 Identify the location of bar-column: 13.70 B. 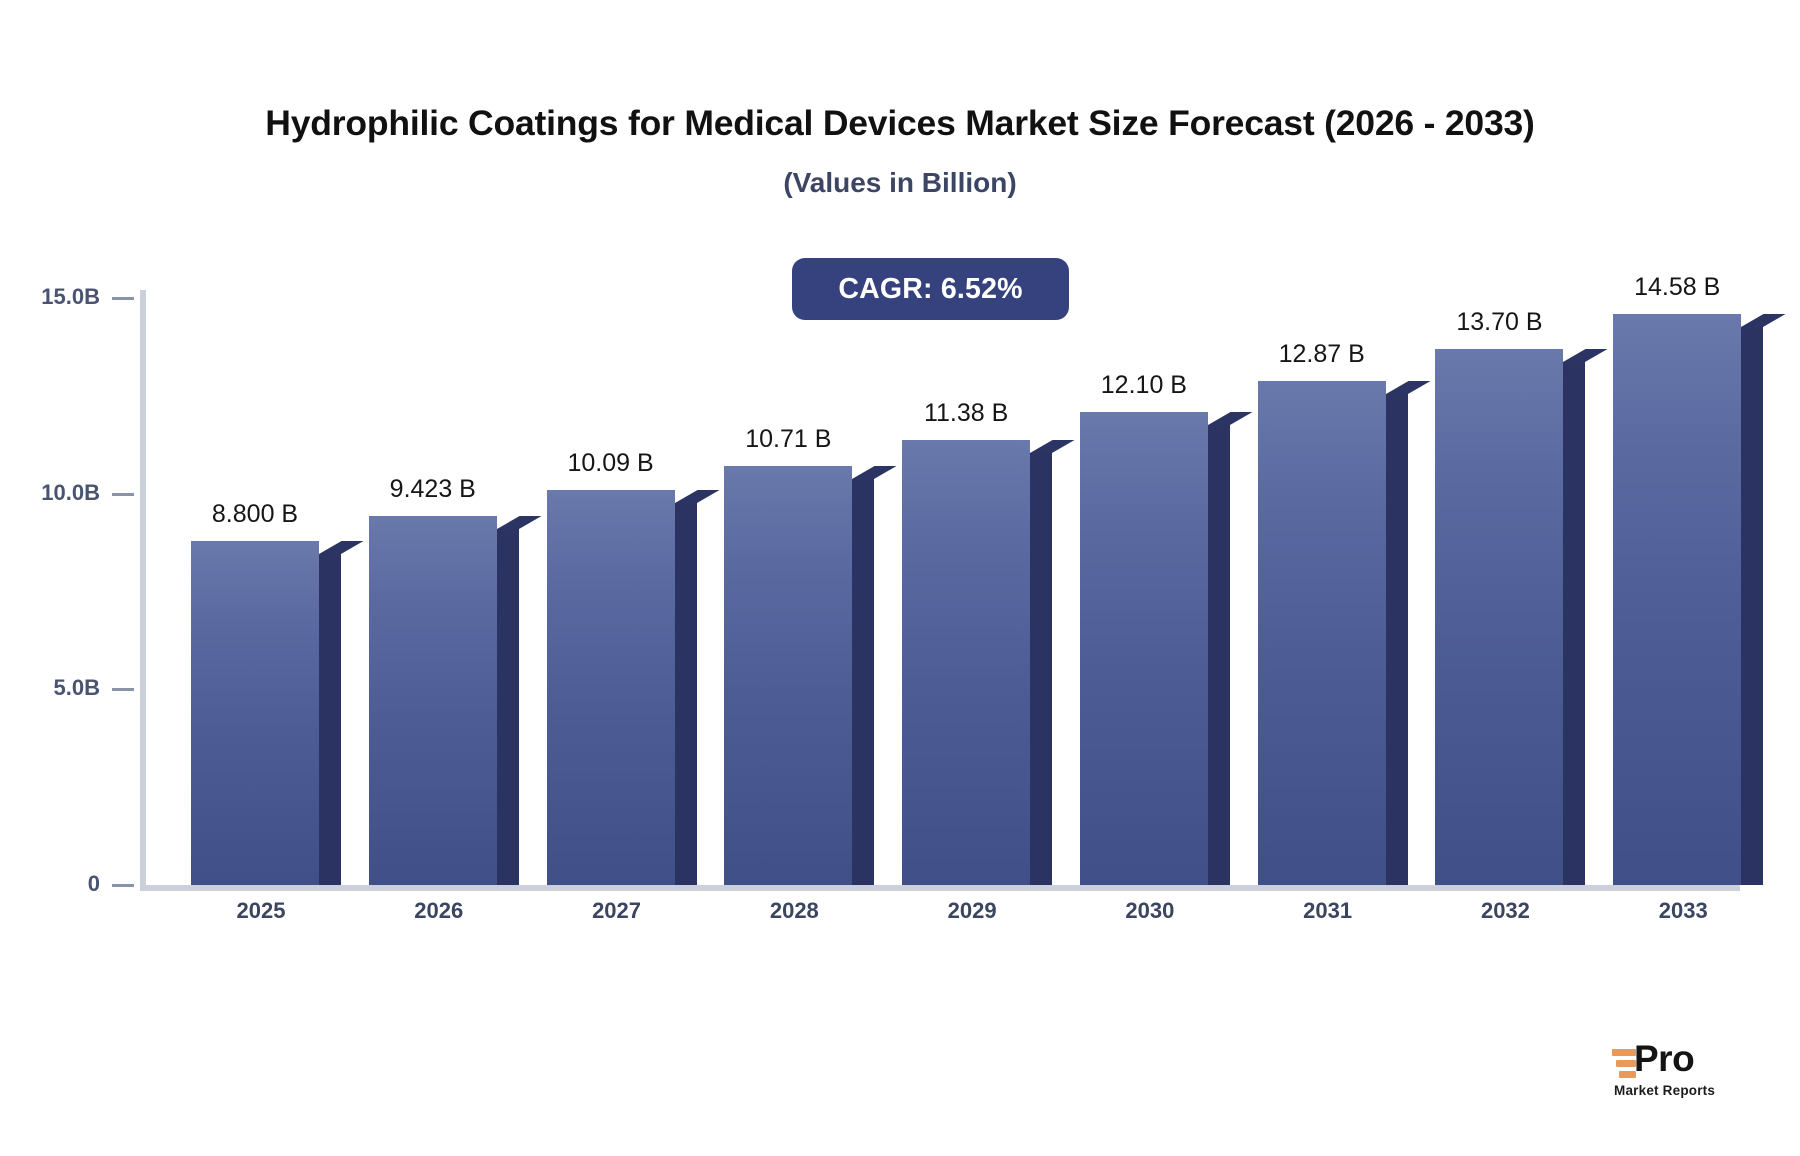
(1521, 596).